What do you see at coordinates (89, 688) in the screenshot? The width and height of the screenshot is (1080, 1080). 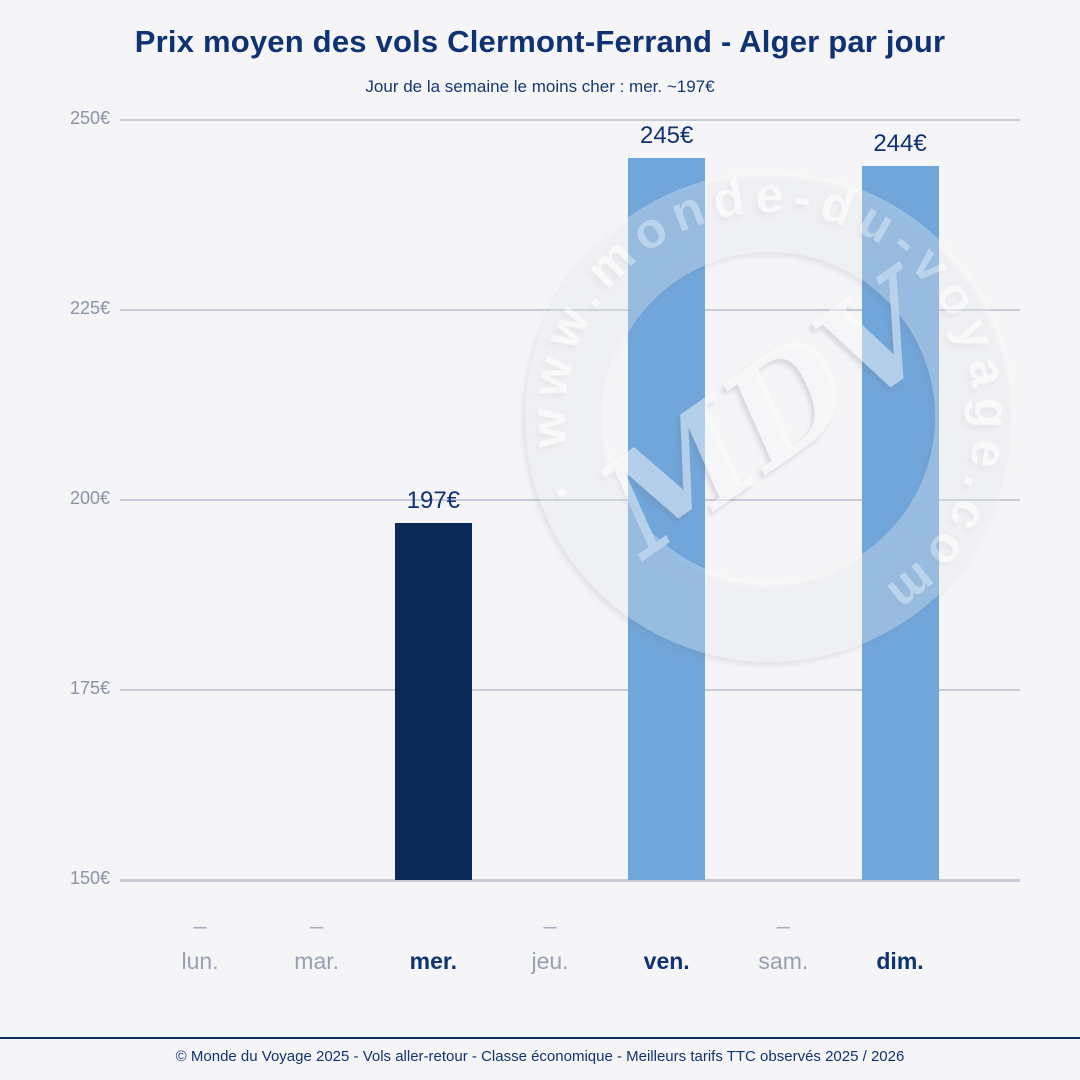 I see `y-axis-label: 175€` at bounding box center [89, 688].